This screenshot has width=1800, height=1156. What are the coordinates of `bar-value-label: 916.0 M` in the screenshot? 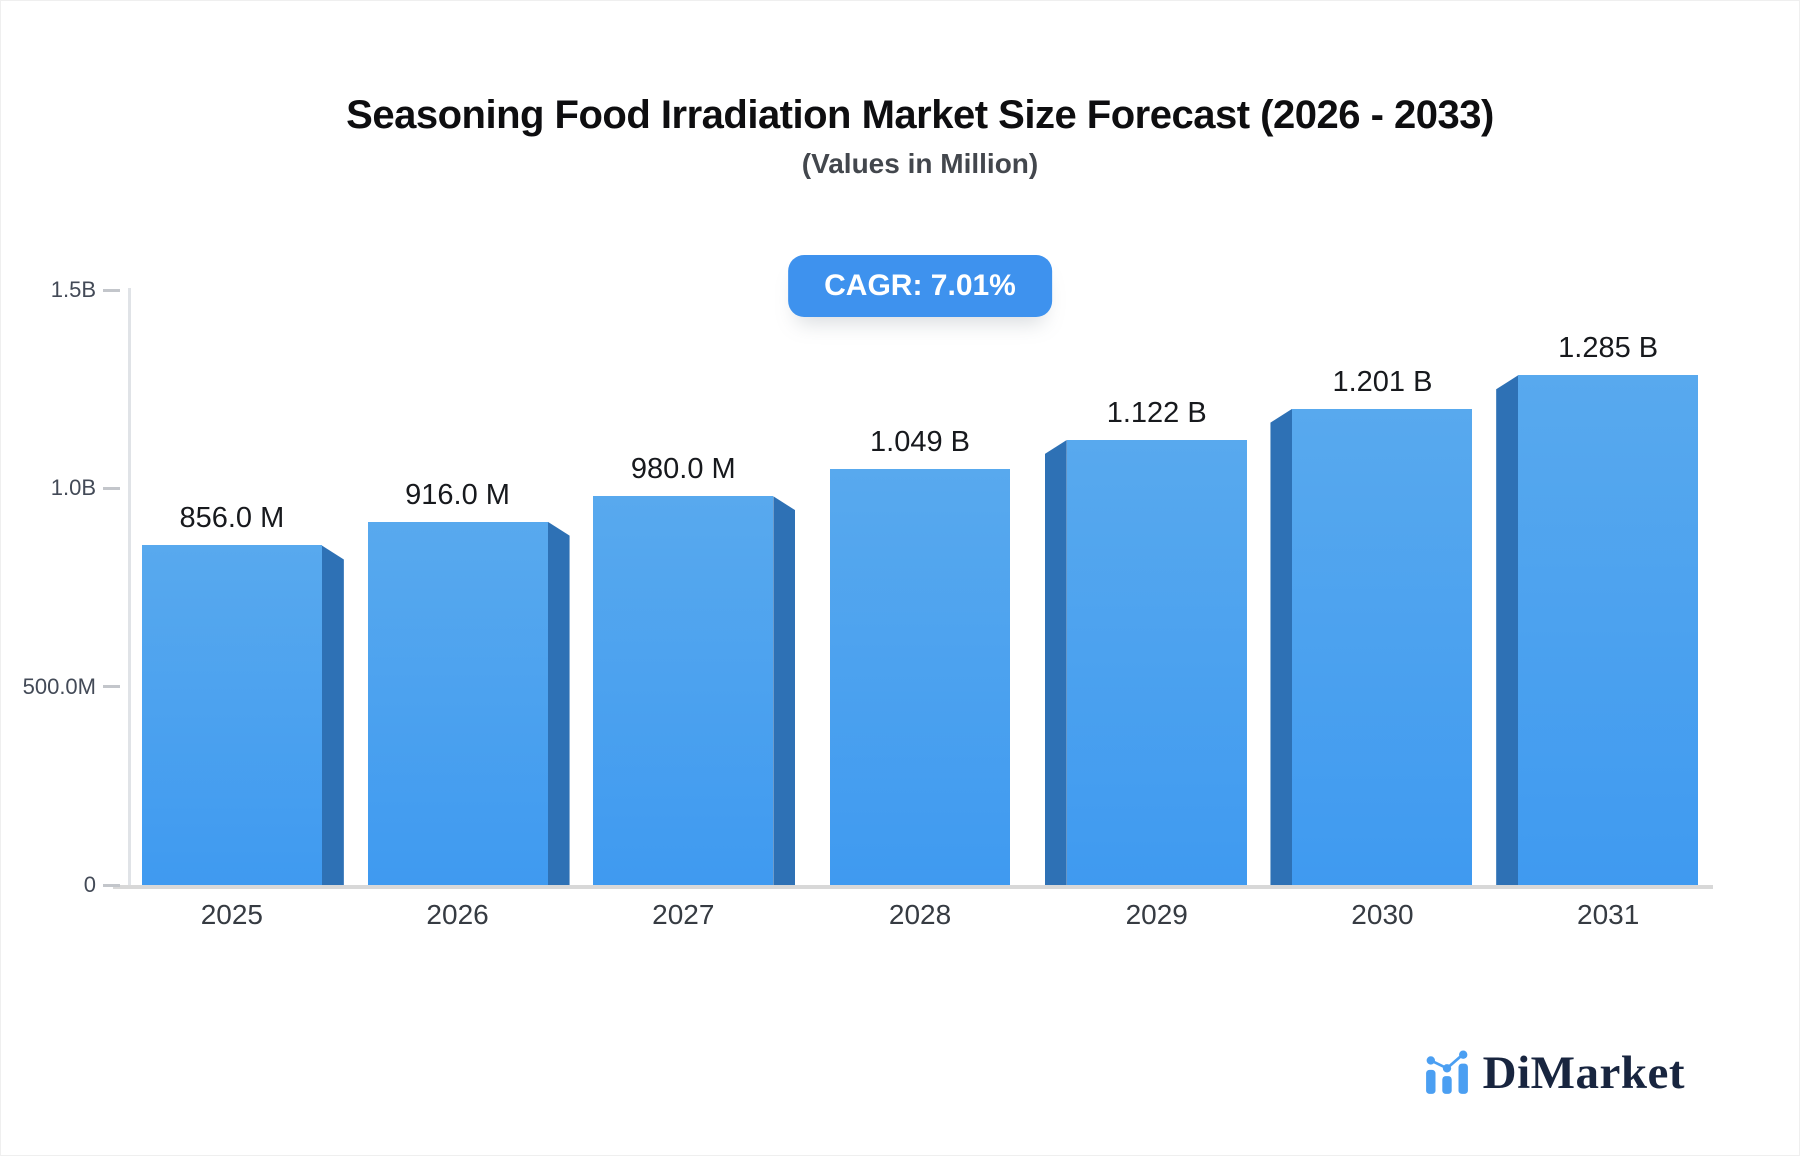 It's located at (457, 494).